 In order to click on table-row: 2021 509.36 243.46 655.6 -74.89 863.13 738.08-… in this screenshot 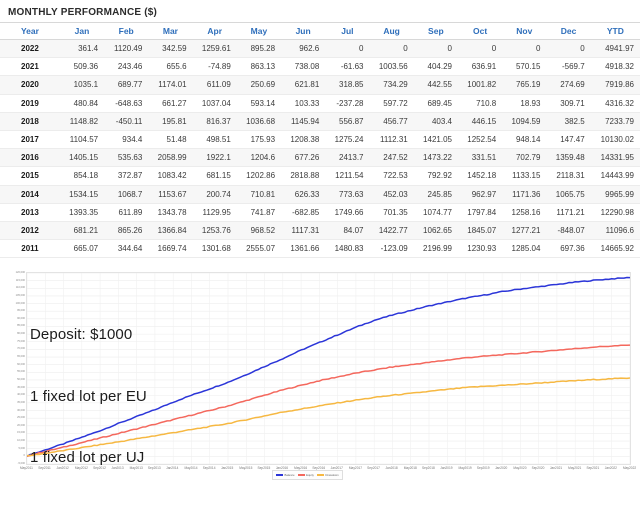, I will do `click(320, 67)`.